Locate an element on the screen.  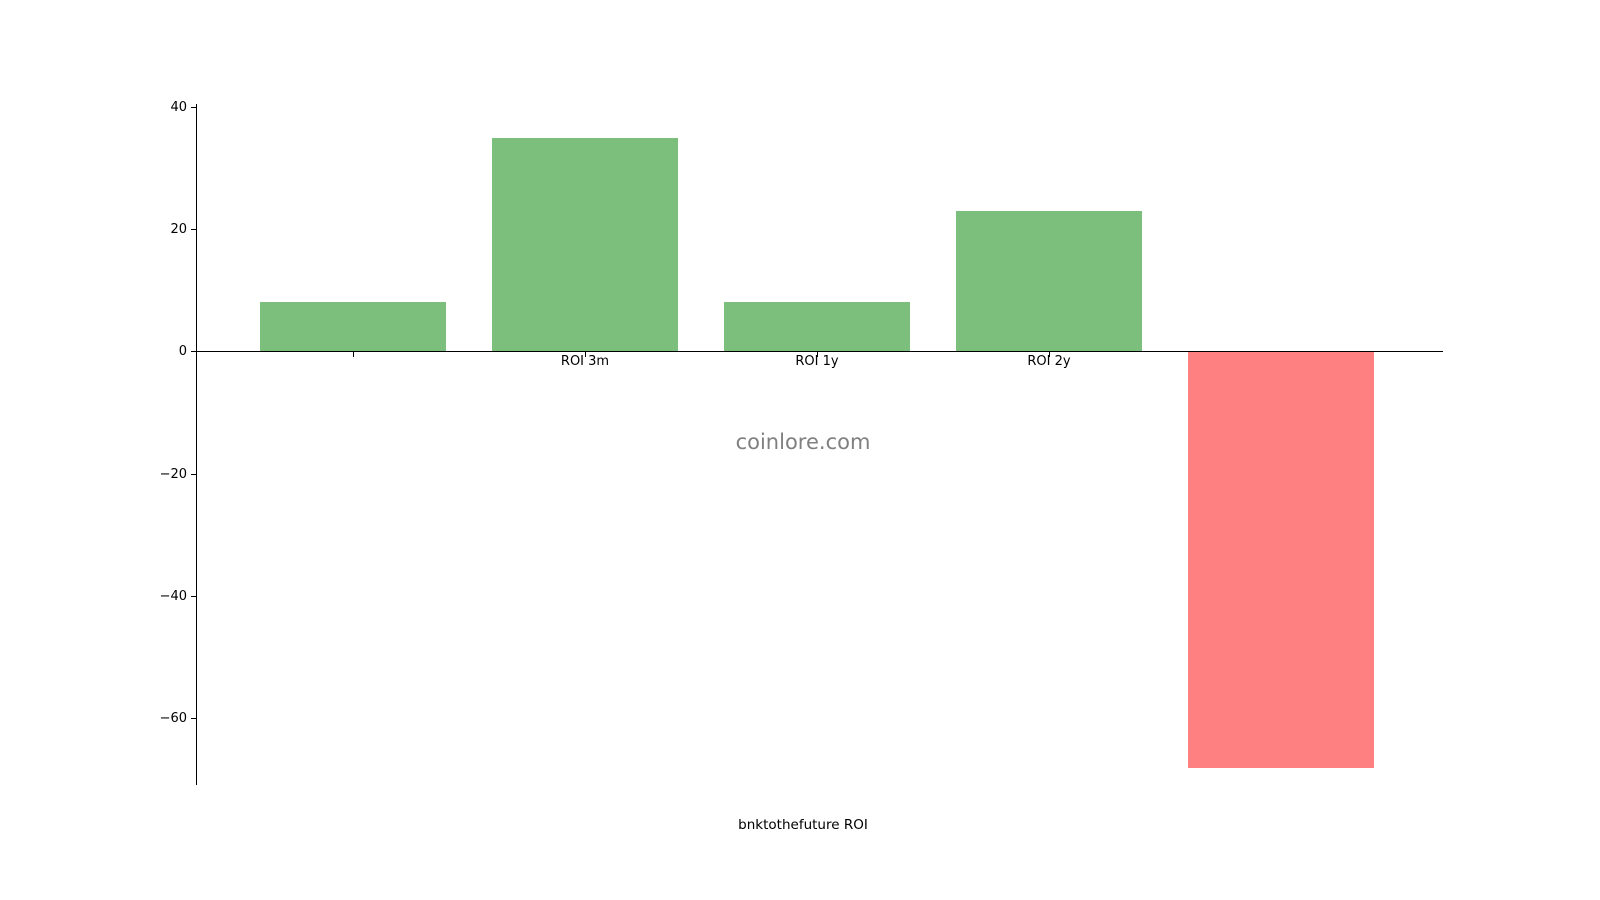
y-tick-label: −40 is located at coordinates (173, 596).